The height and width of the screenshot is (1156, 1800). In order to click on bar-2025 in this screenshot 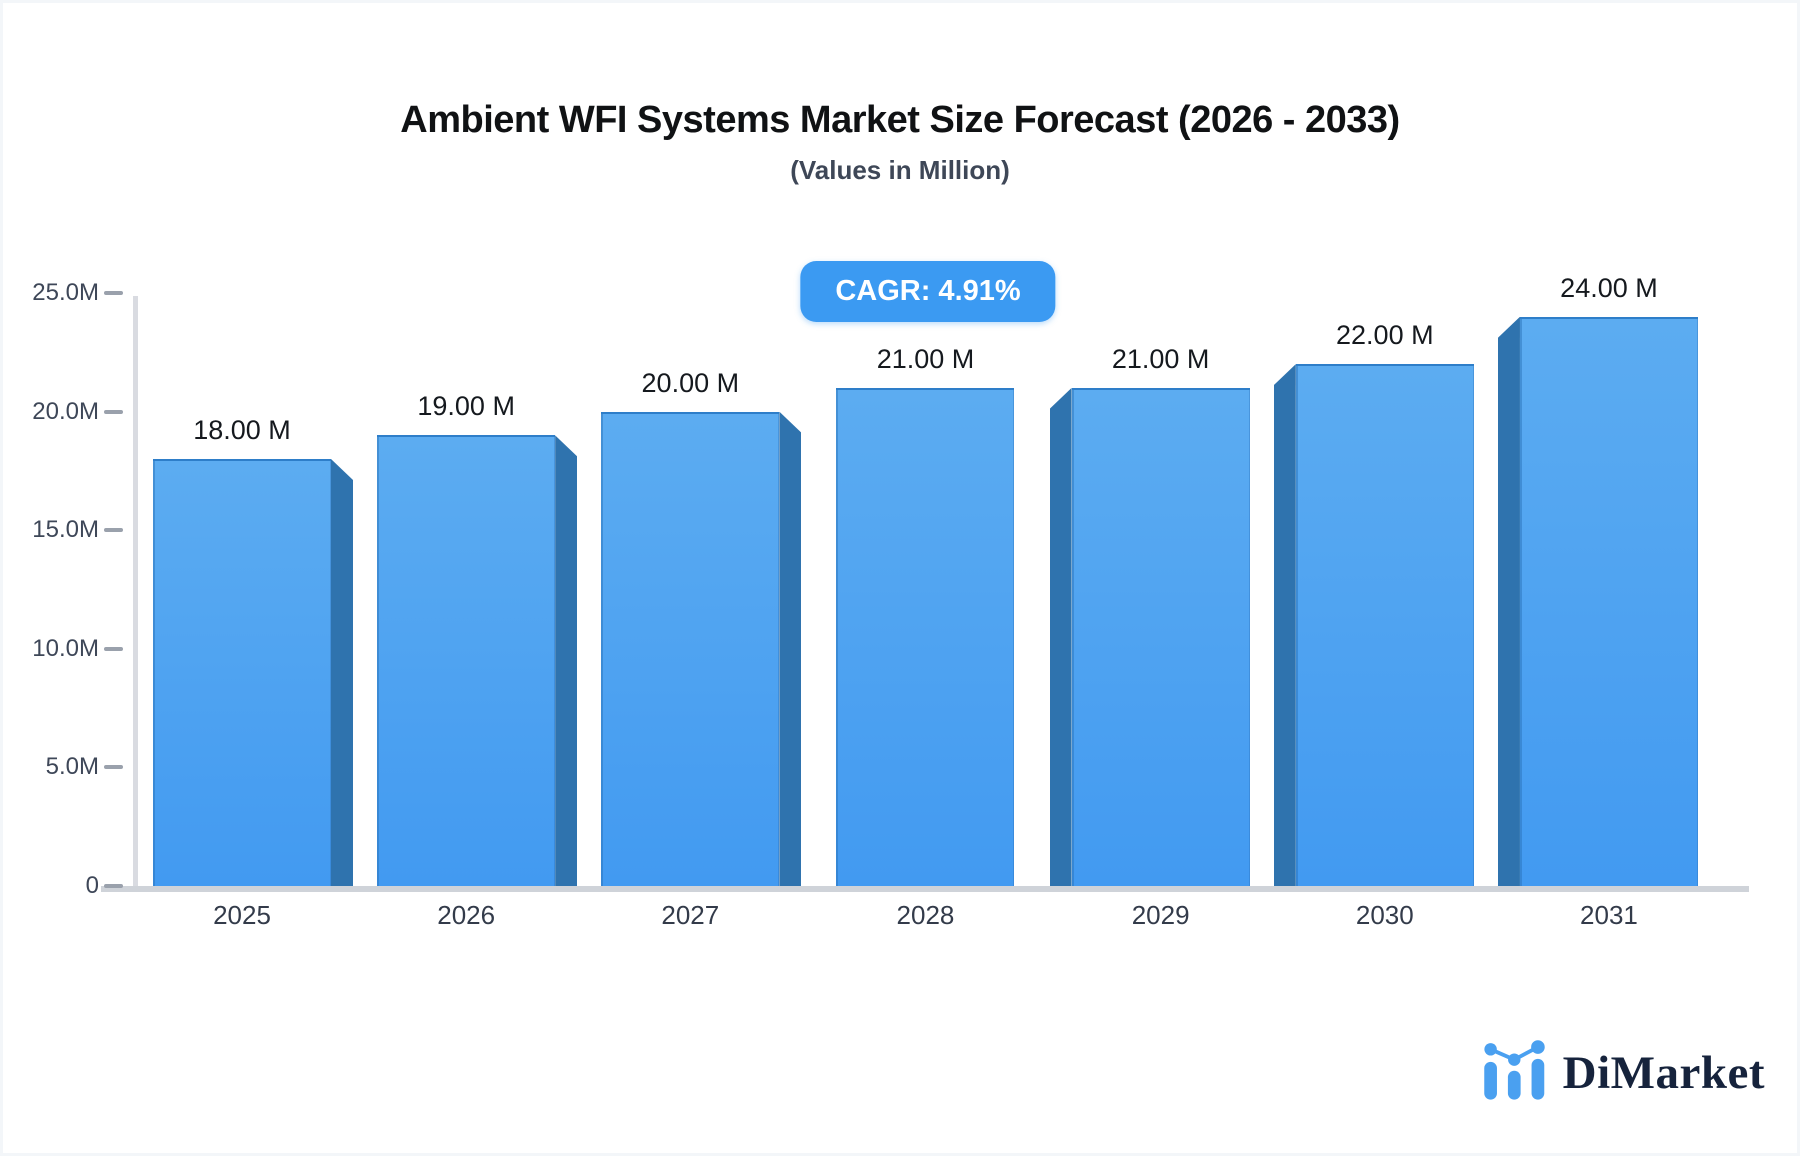, I will do `click(242, 672)`.